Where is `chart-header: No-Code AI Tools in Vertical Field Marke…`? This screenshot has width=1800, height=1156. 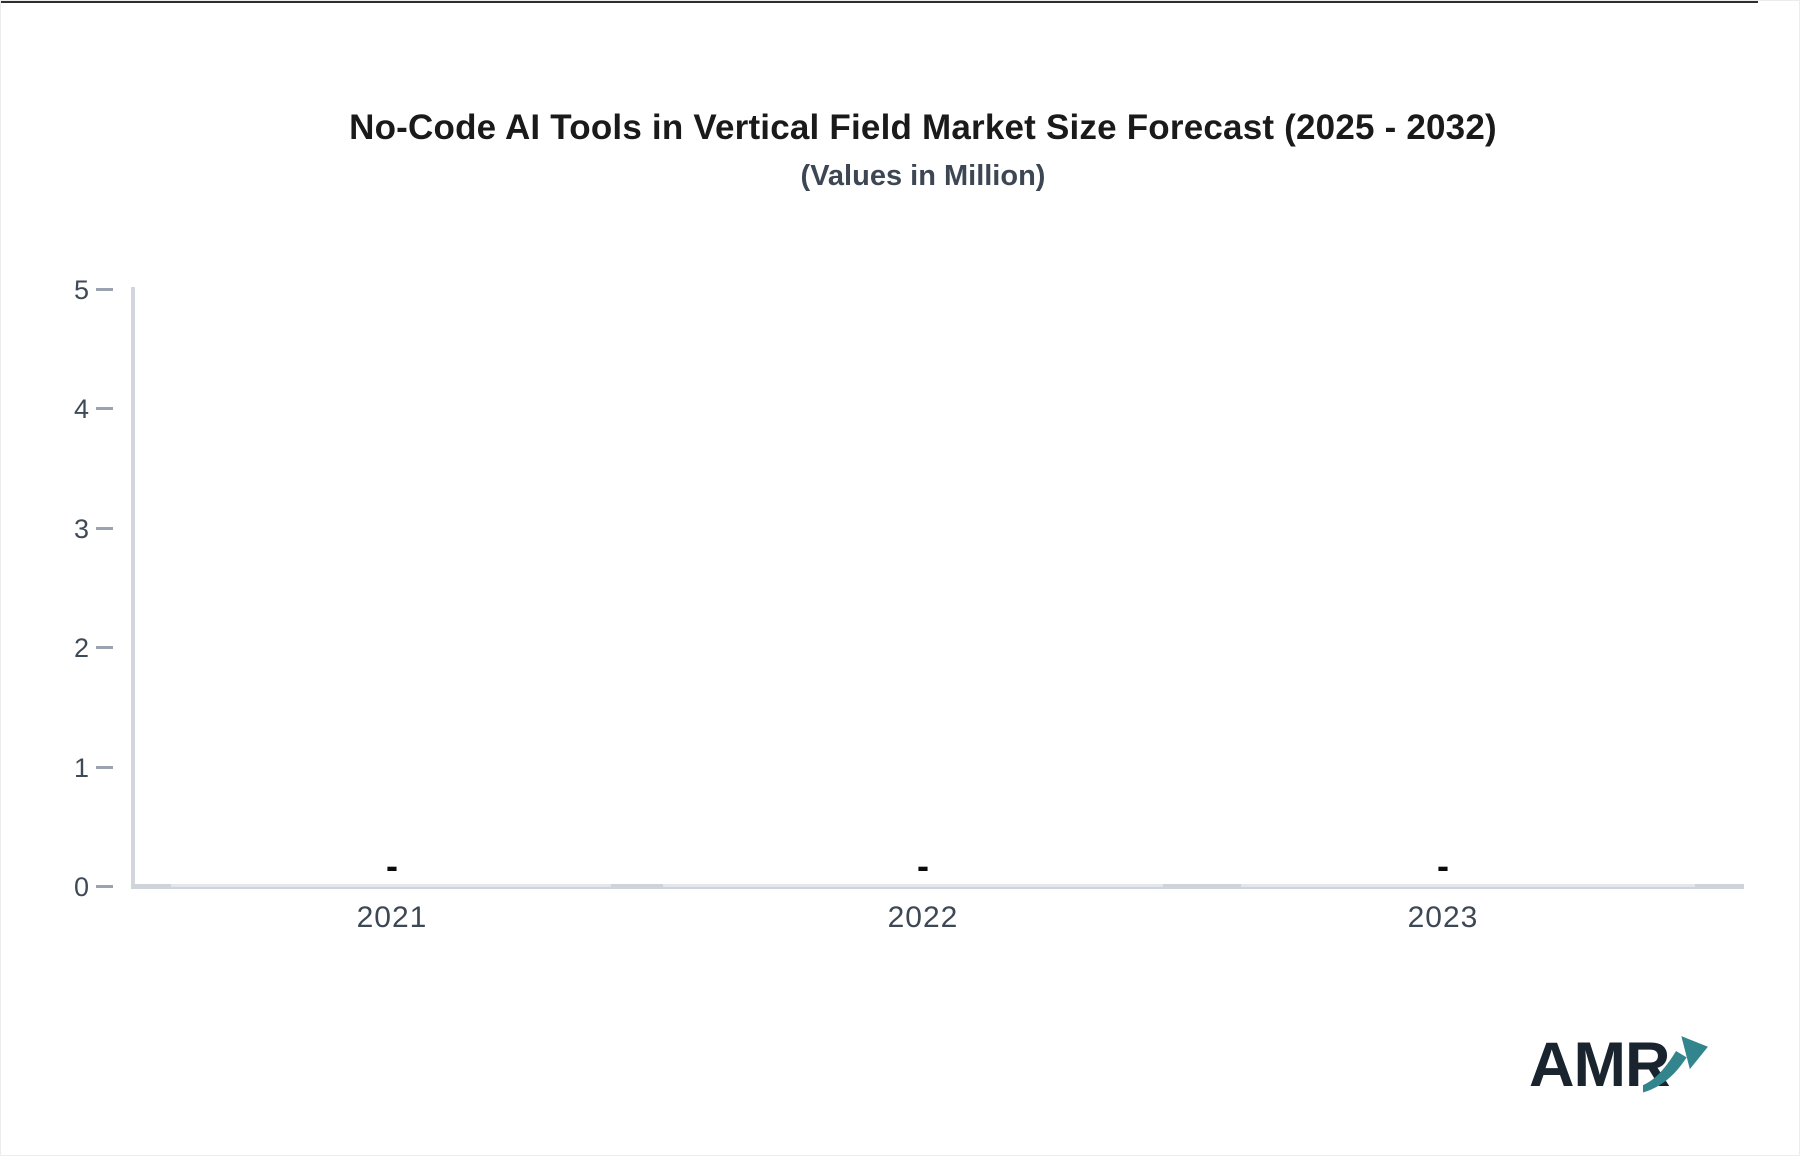 chart-header: No-Code AI Tools in Vertical Field Marke… is located at coordinates (922, 150).